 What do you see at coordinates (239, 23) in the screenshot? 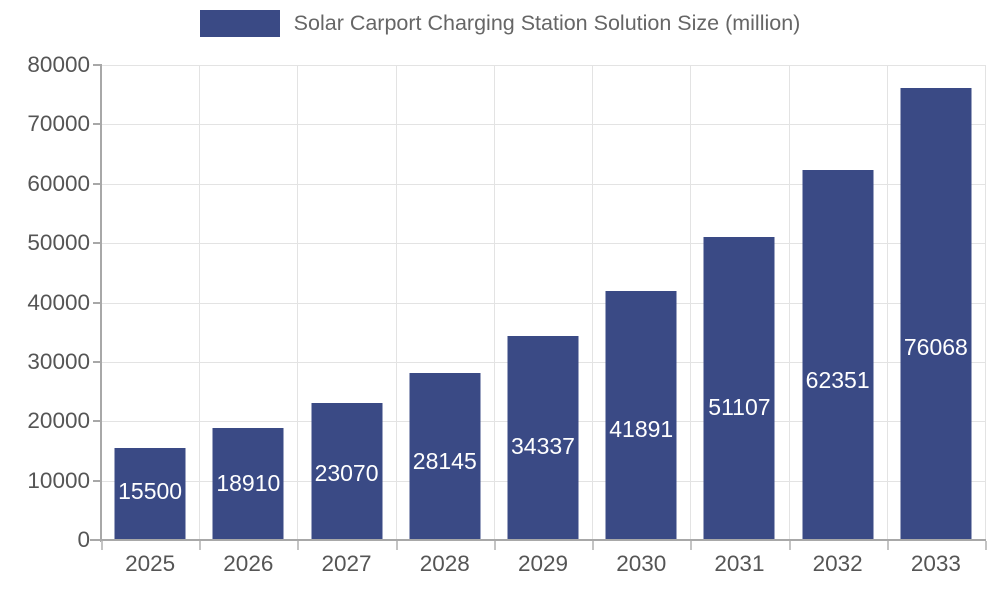
I see `legend-color-swatch` at bounding box center [239, 23].